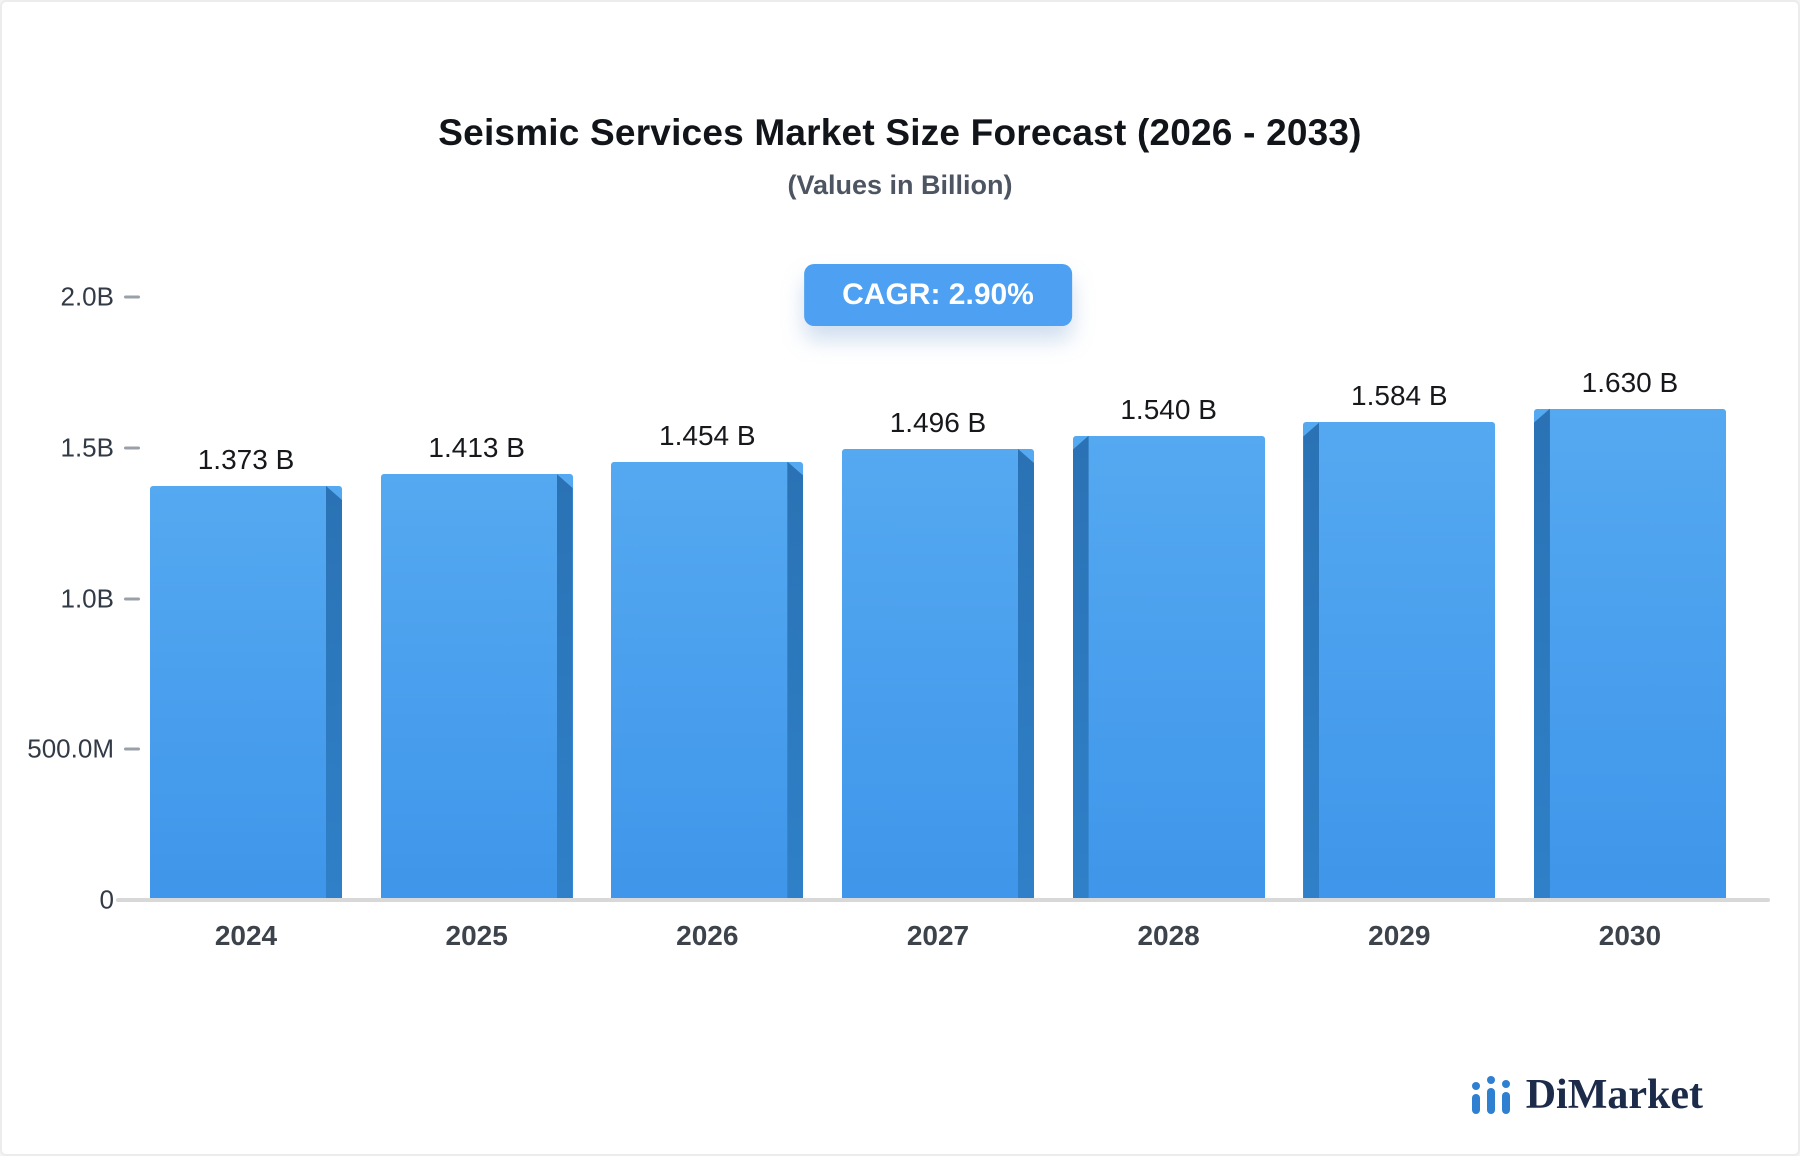 The width and height of the screenshot is (1800, 1156). I want to click on bar-group: 1.454 B, so click(707, 598).